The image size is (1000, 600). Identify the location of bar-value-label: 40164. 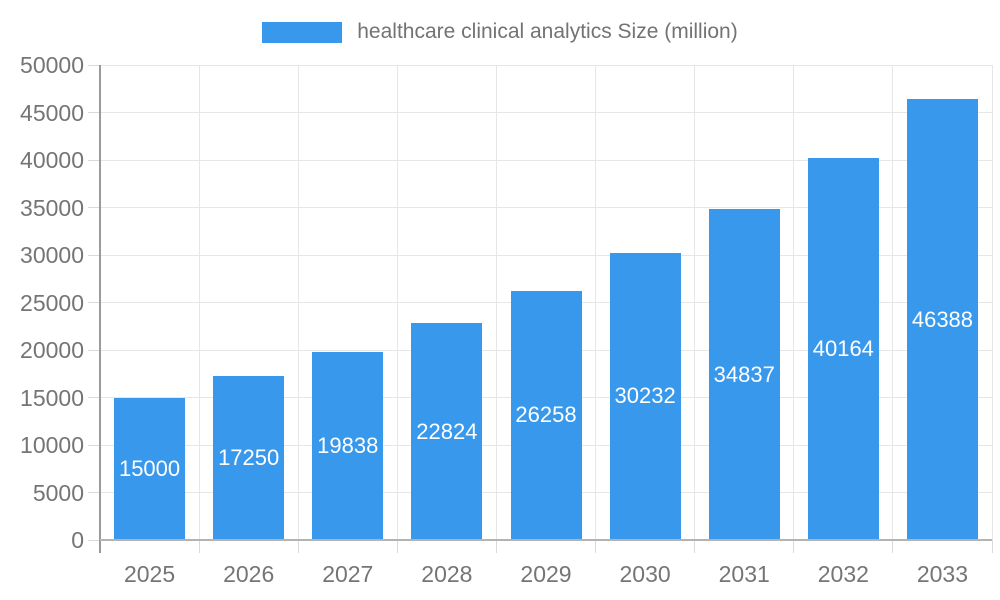
(843, 349).